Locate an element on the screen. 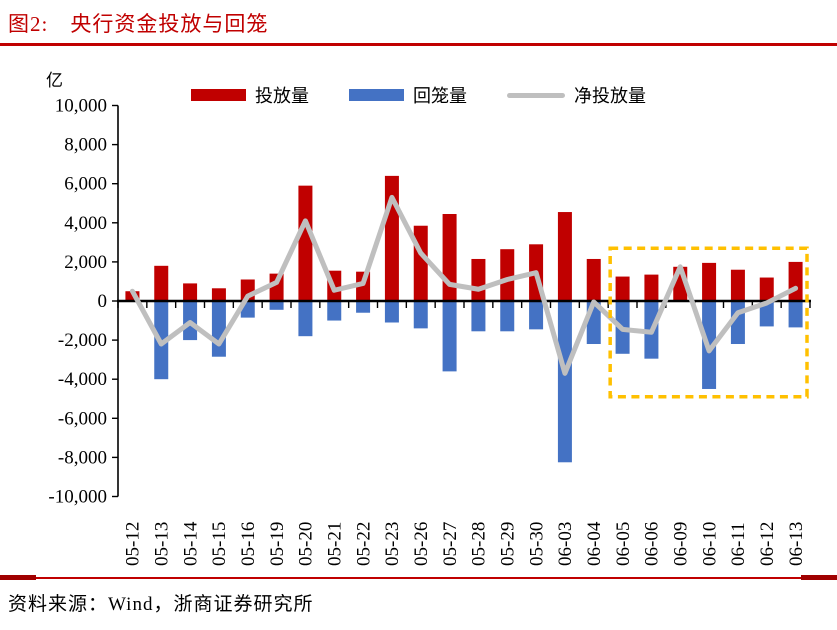 The width and height of the screenshot is (837, 630). figure-title: 图2: 央行资金投放与回笼 is located at coordinates (138, 23).